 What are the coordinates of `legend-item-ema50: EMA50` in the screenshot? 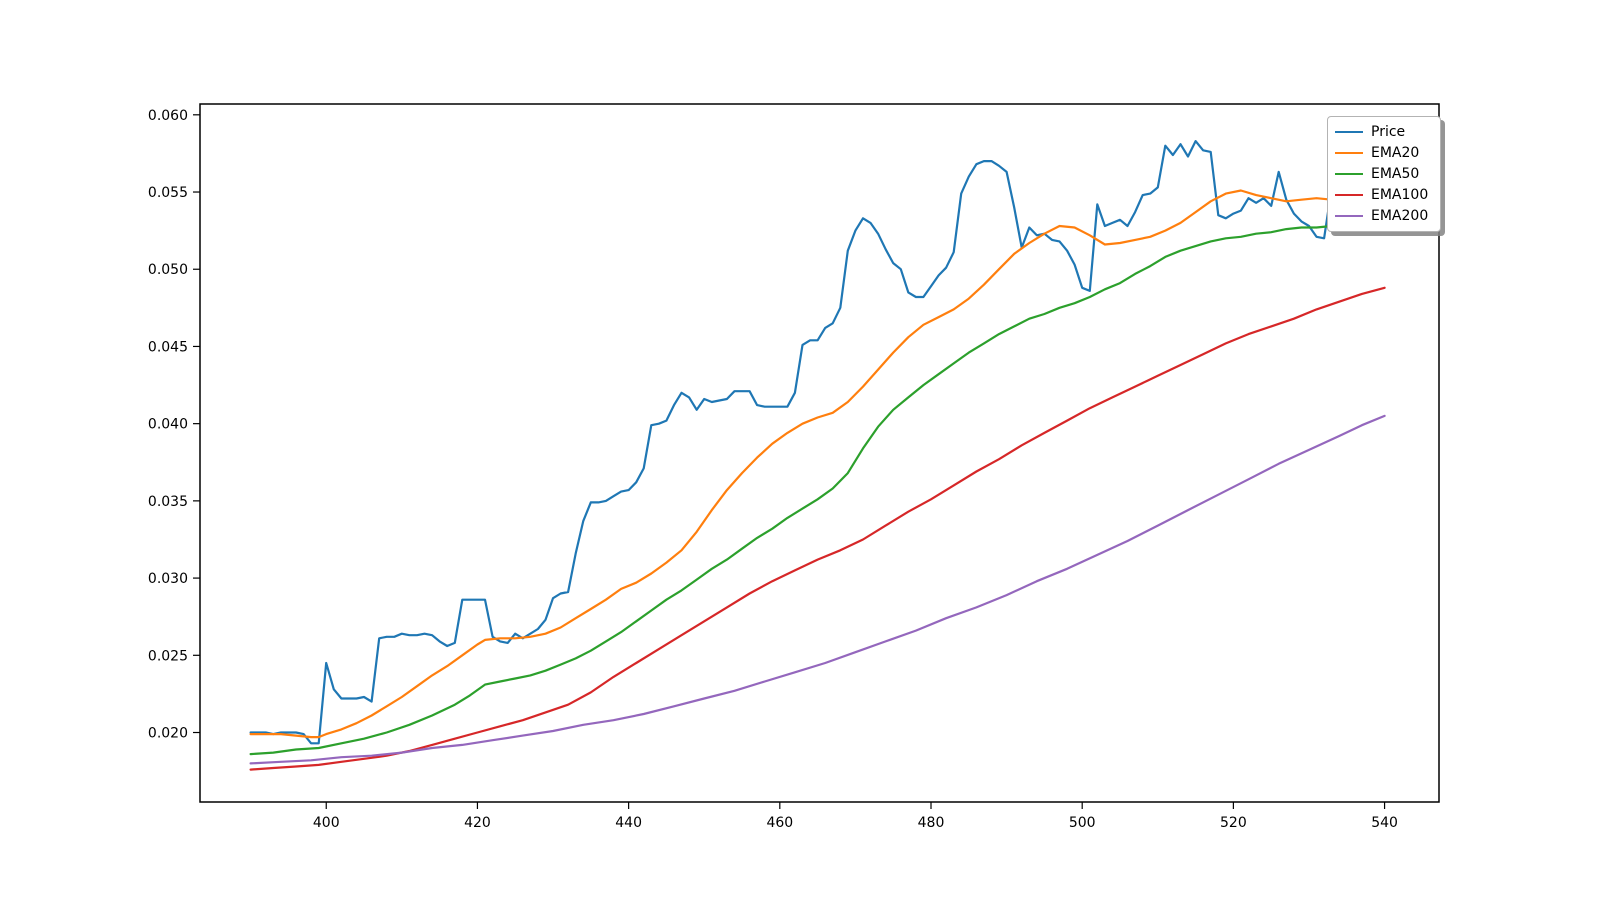 It's located at (1383, 174).